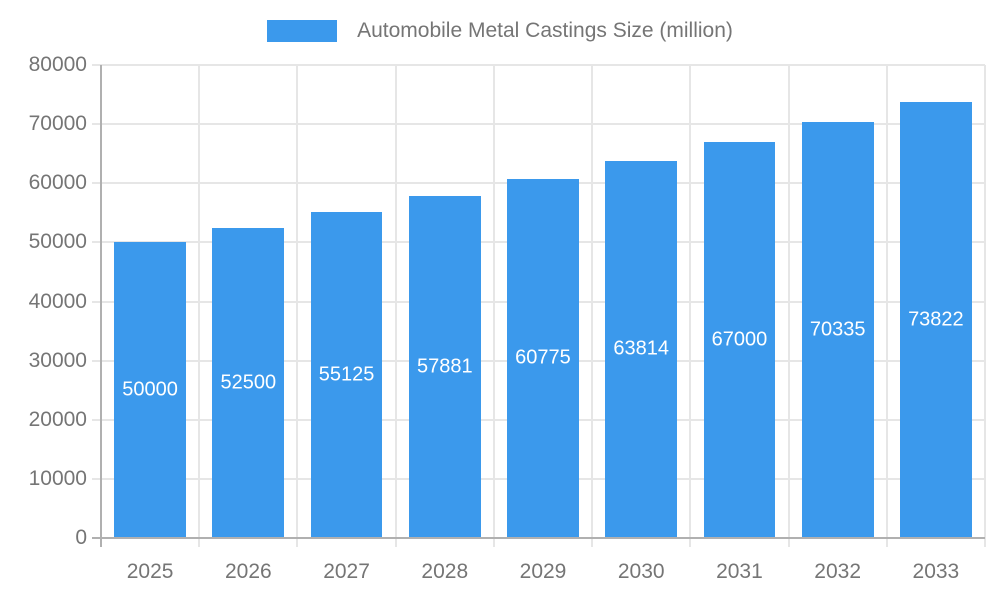  I want to click on x-tick-label: 2031, so click(739, 571).